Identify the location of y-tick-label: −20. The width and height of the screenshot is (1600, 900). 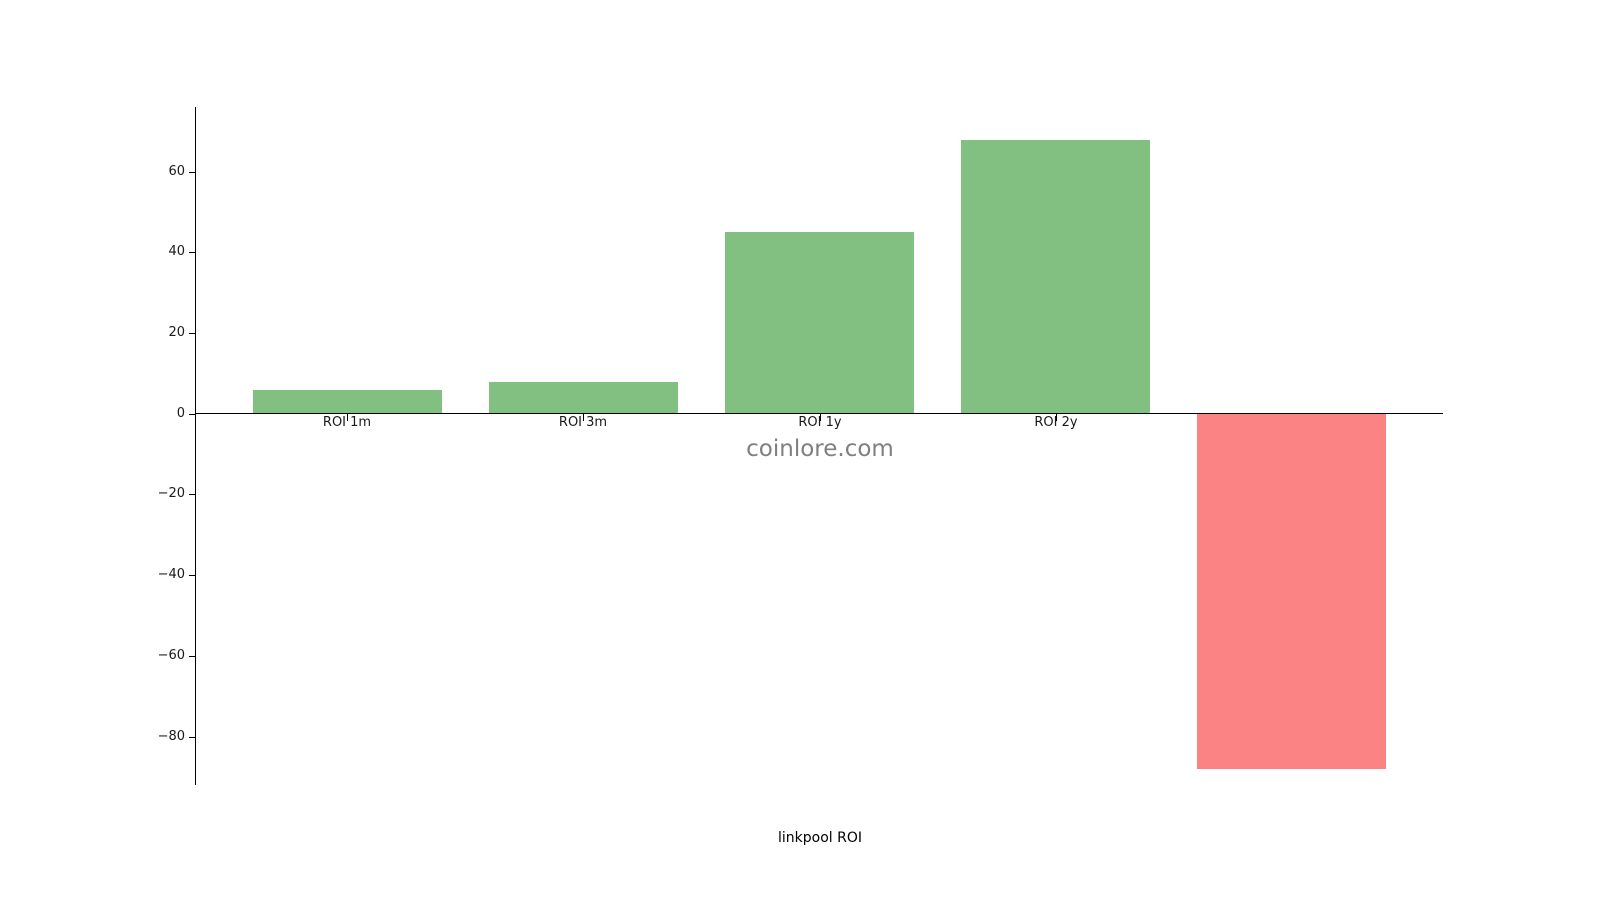
(171, 493).